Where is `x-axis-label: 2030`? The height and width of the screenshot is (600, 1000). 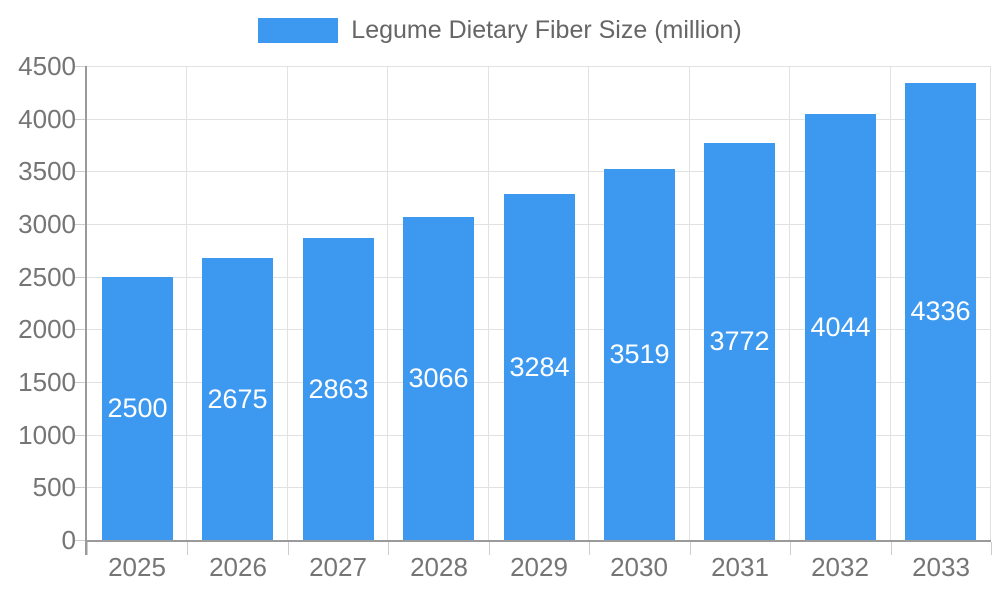
x-axis-label: 2030 is located at coordinates (639, 567).